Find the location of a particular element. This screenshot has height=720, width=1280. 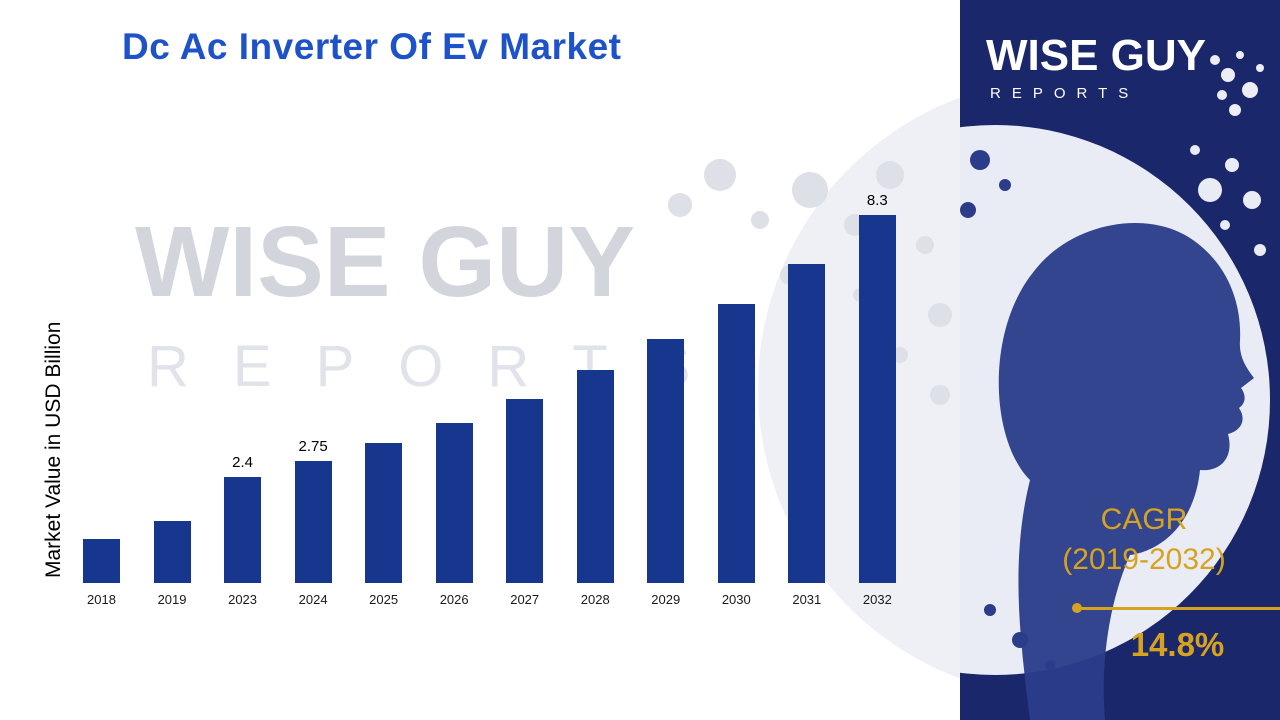

bar-group: 2025 is located at coordinates (384, 405).